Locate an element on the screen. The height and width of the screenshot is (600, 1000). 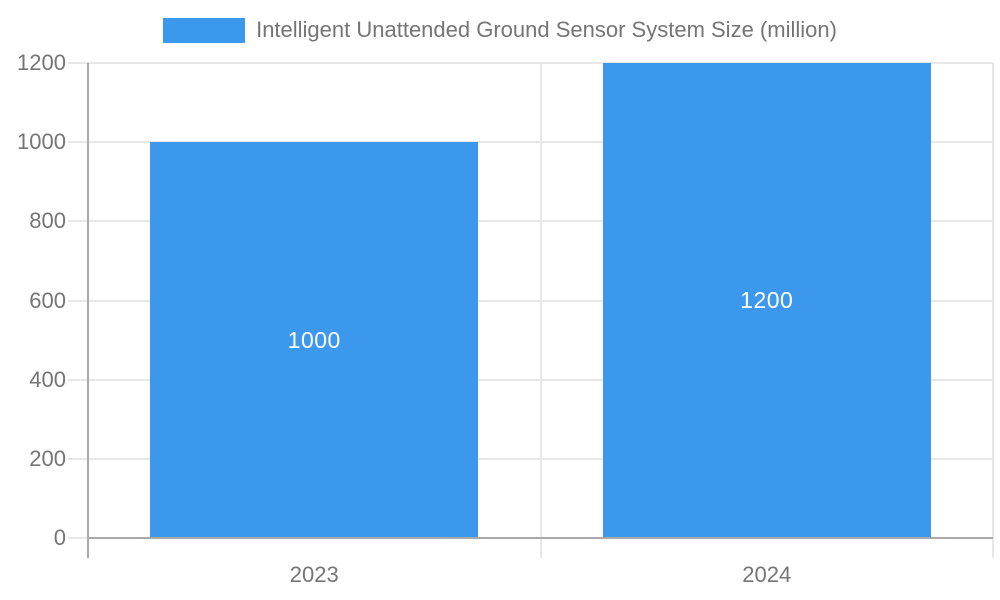
y-tick-label: 1200 is located at coordinates (41, 62).